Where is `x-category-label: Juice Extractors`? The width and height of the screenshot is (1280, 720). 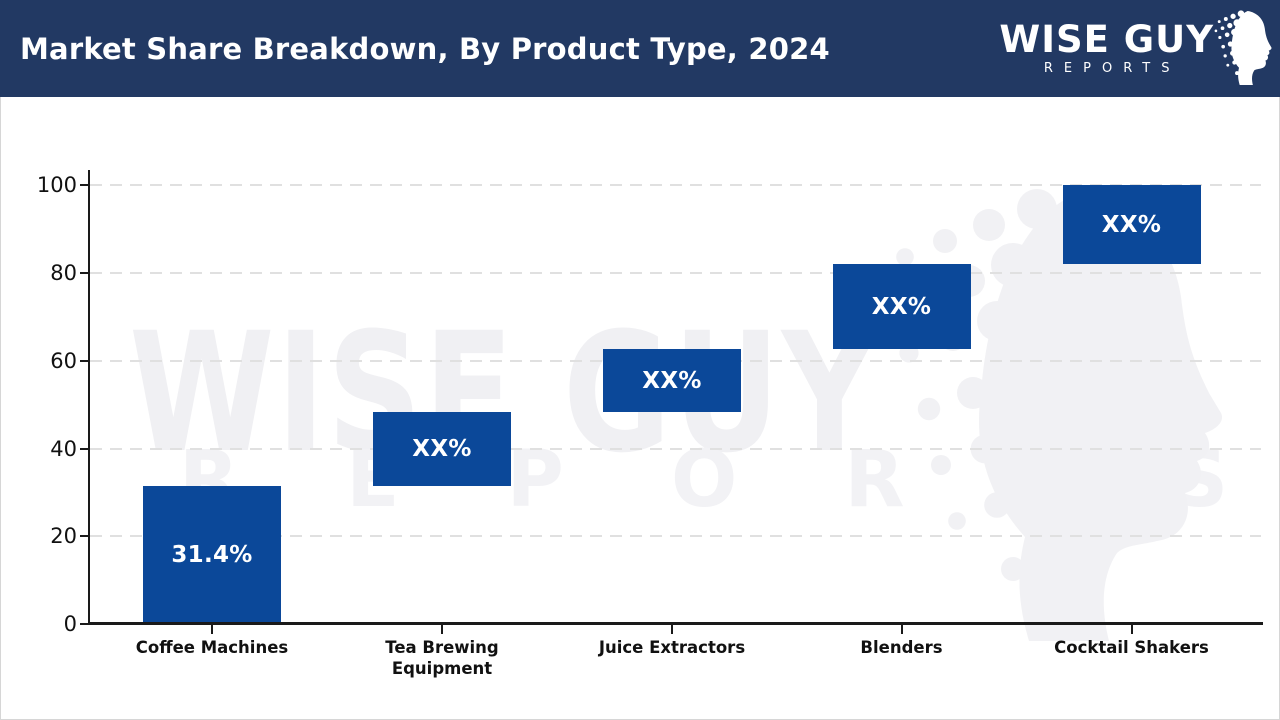 x-category-label: Juice Extractors is located at coordinates (672, 647).